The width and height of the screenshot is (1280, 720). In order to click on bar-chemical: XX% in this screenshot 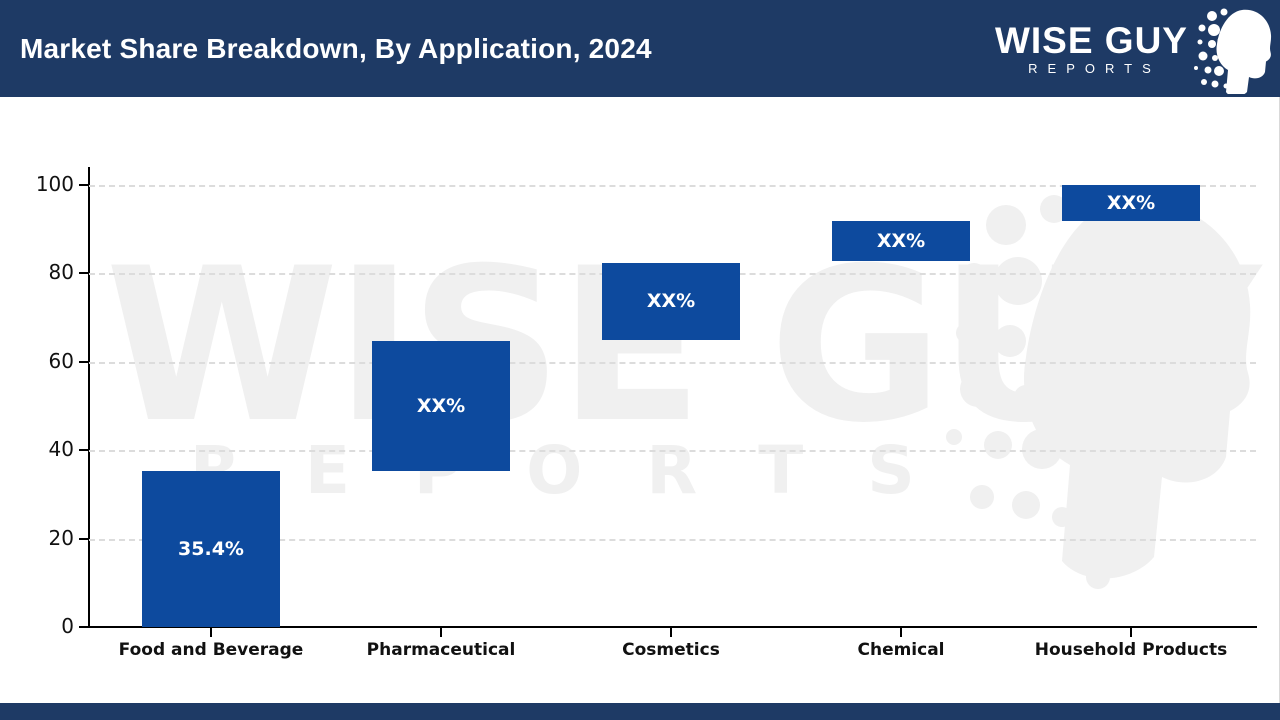, I will do `click(901, 241)`.